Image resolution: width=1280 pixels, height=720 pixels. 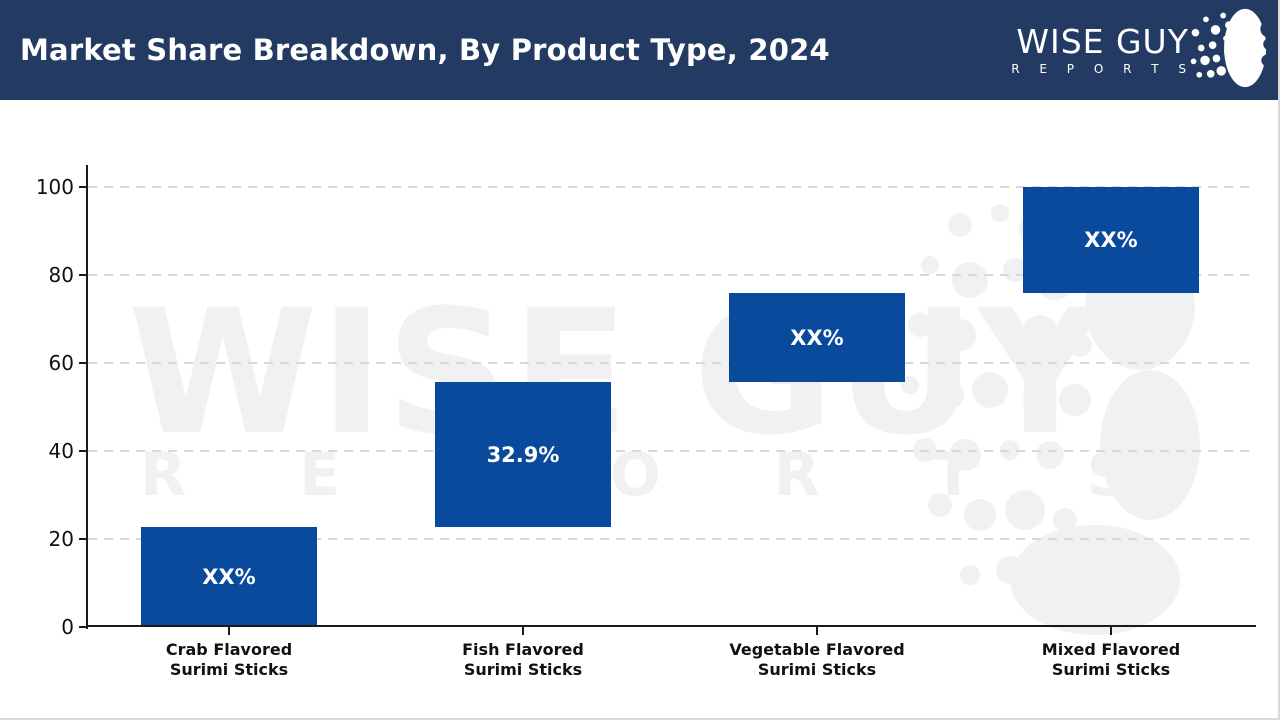 I want to click on bar-segment: 32.9%, so click(x=523, y=454).